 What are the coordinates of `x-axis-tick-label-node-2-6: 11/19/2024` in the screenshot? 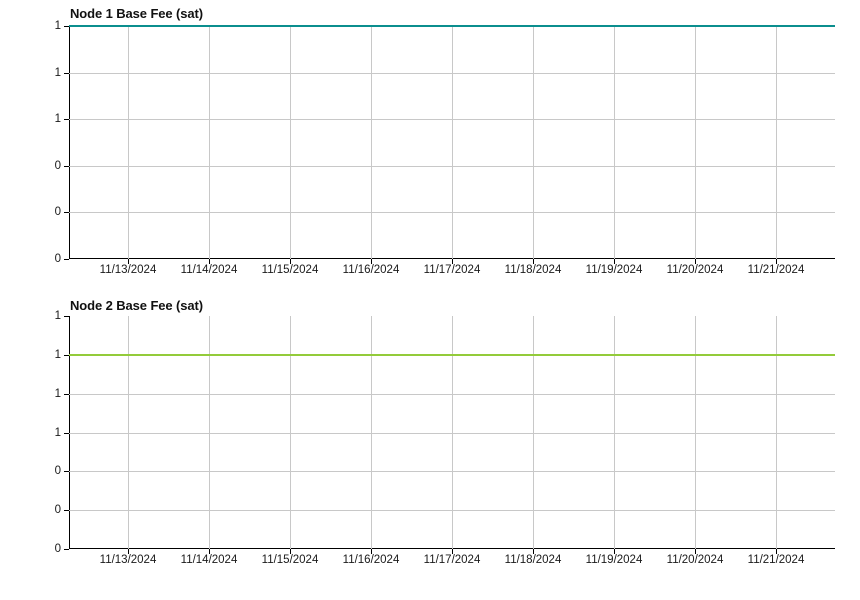 It's located at (614, 560).